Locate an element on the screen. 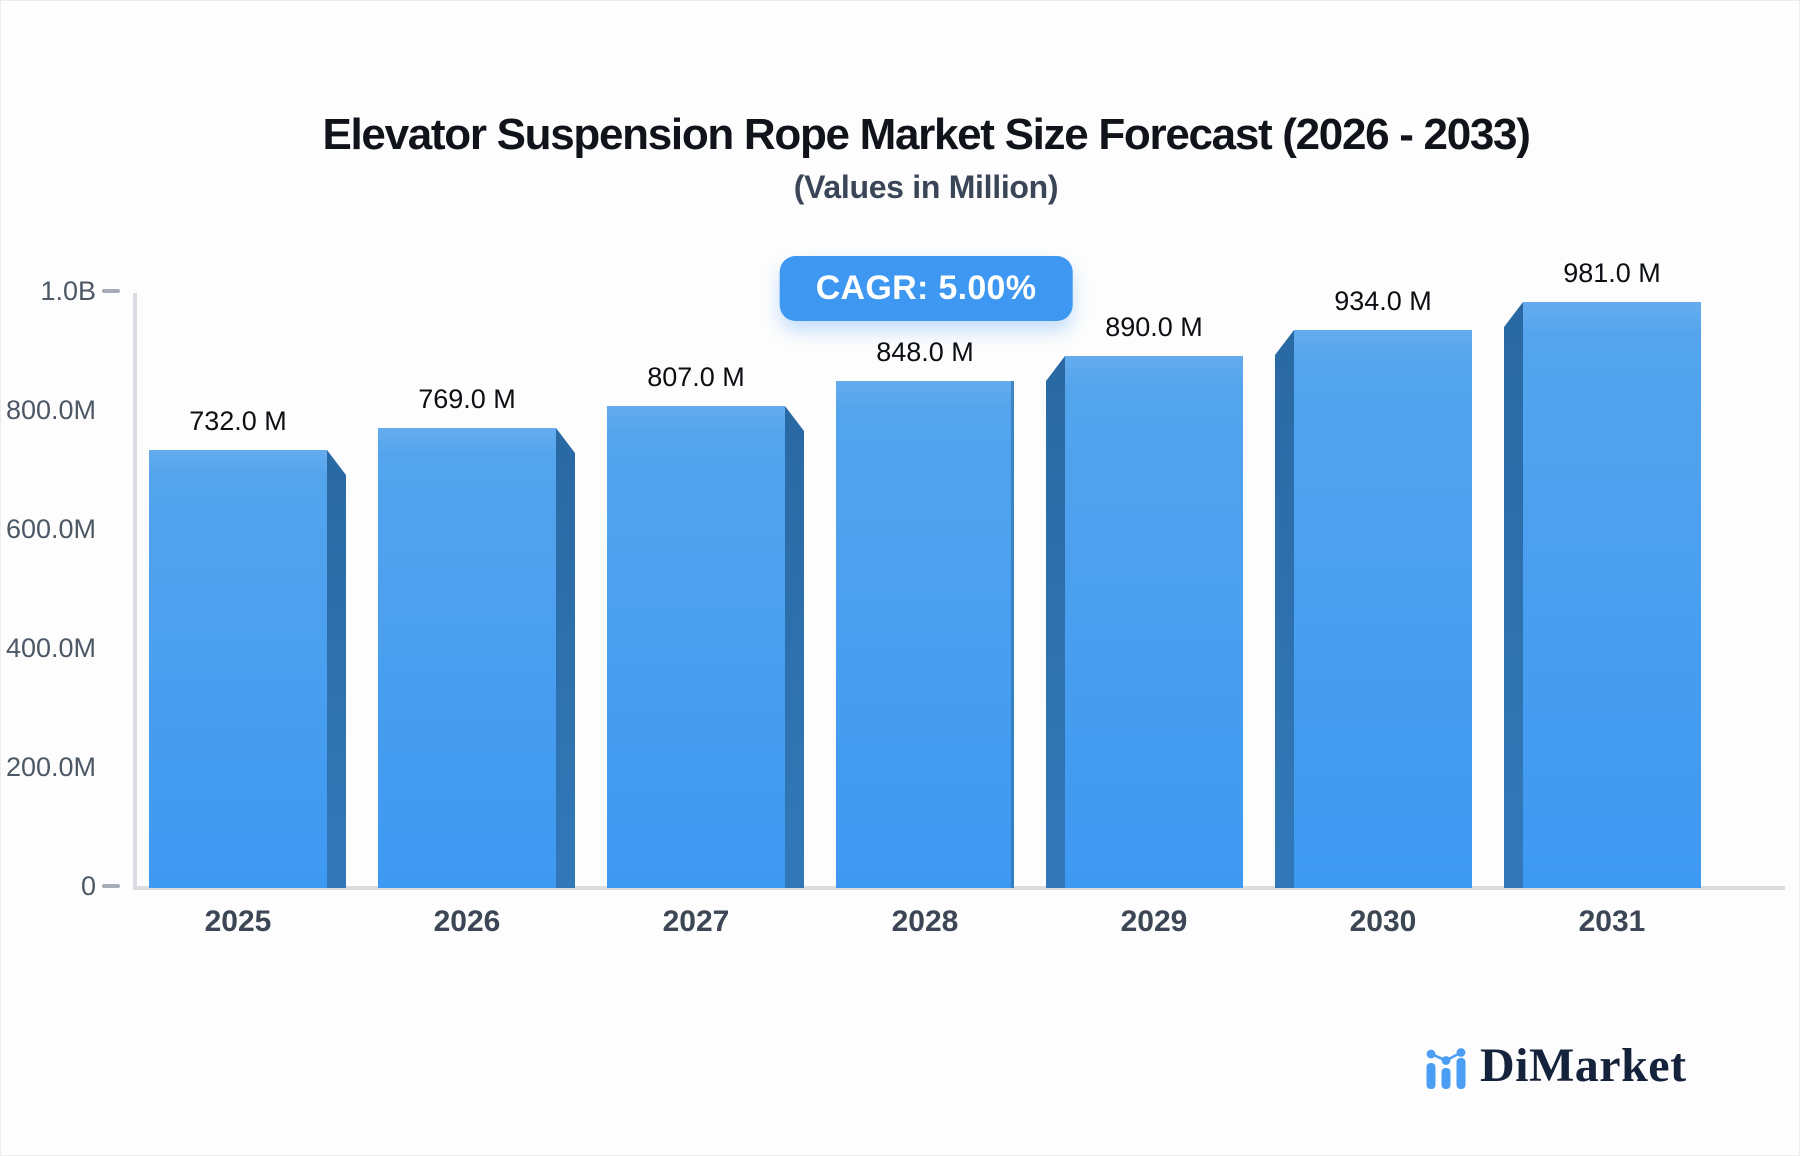  bar-value-label: 769.0 M is located at coordinates (467, 399).